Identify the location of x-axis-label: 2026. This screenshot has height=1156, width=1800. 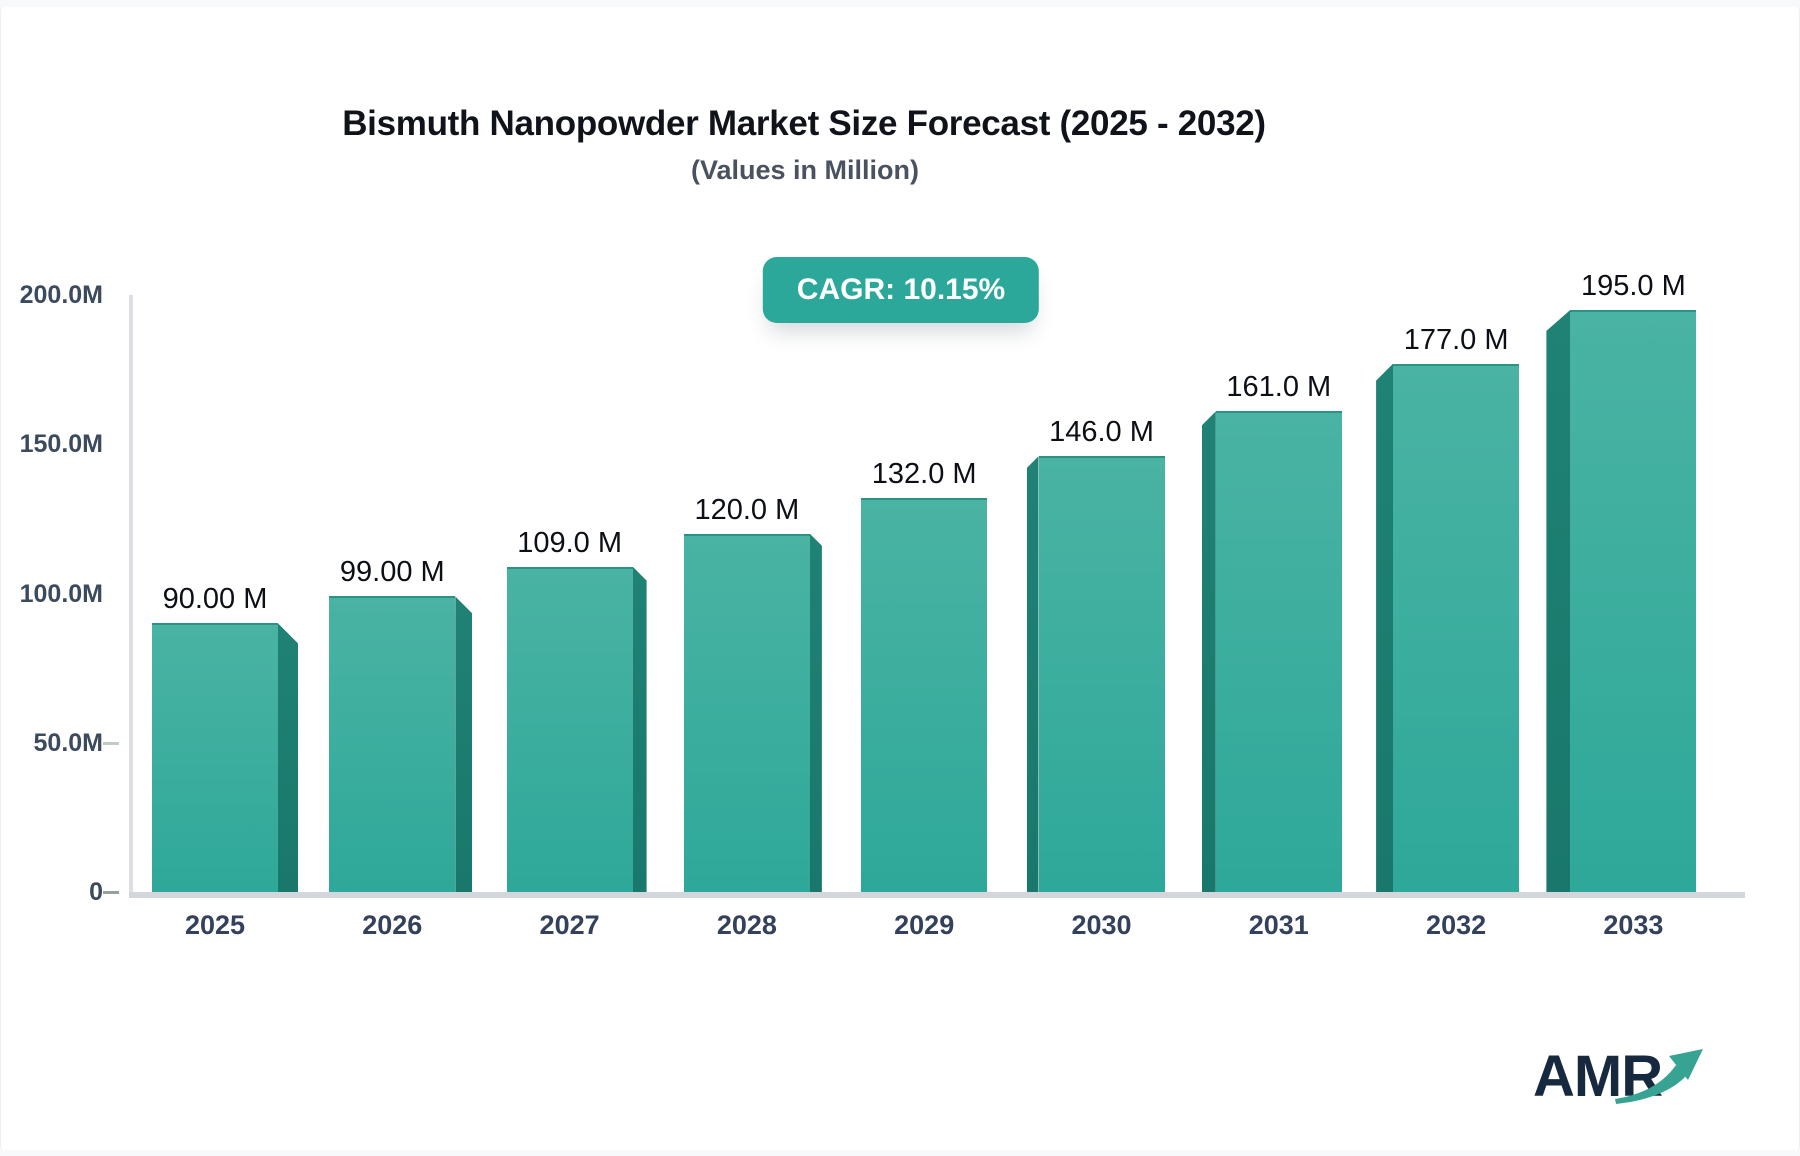
(392, 925).